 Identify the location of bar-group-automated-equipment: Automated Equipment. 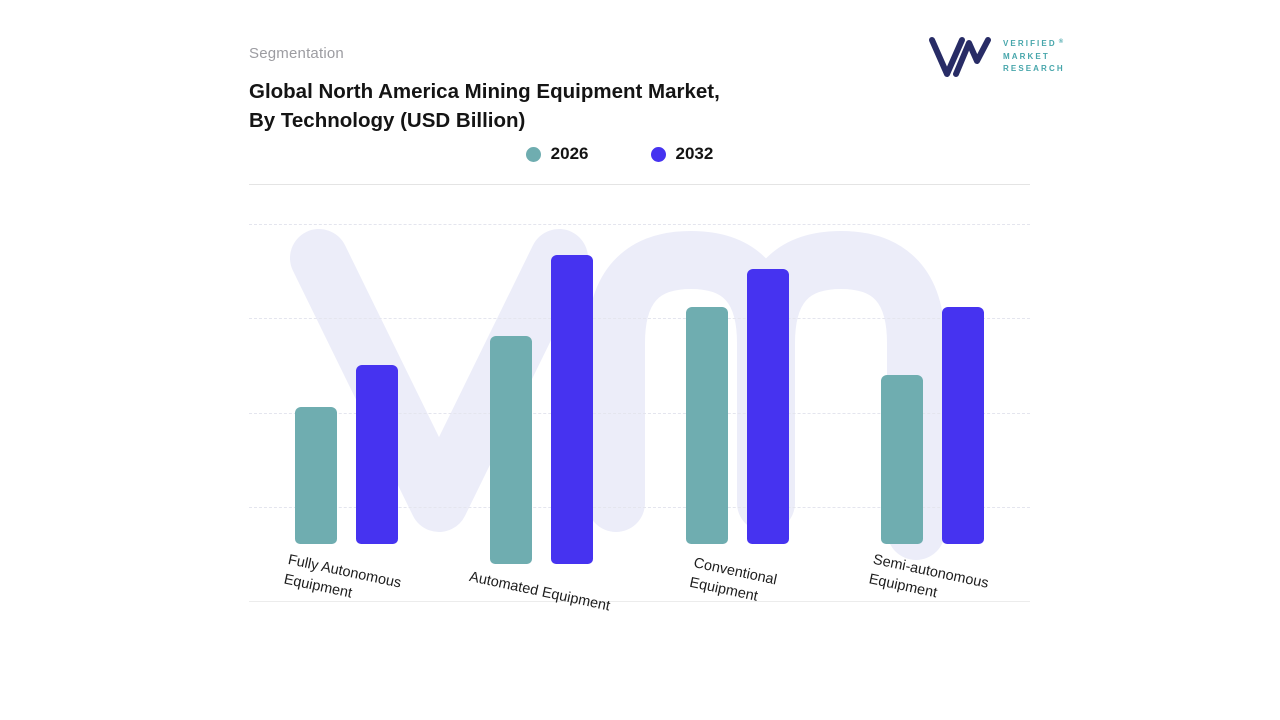
(541, 419).